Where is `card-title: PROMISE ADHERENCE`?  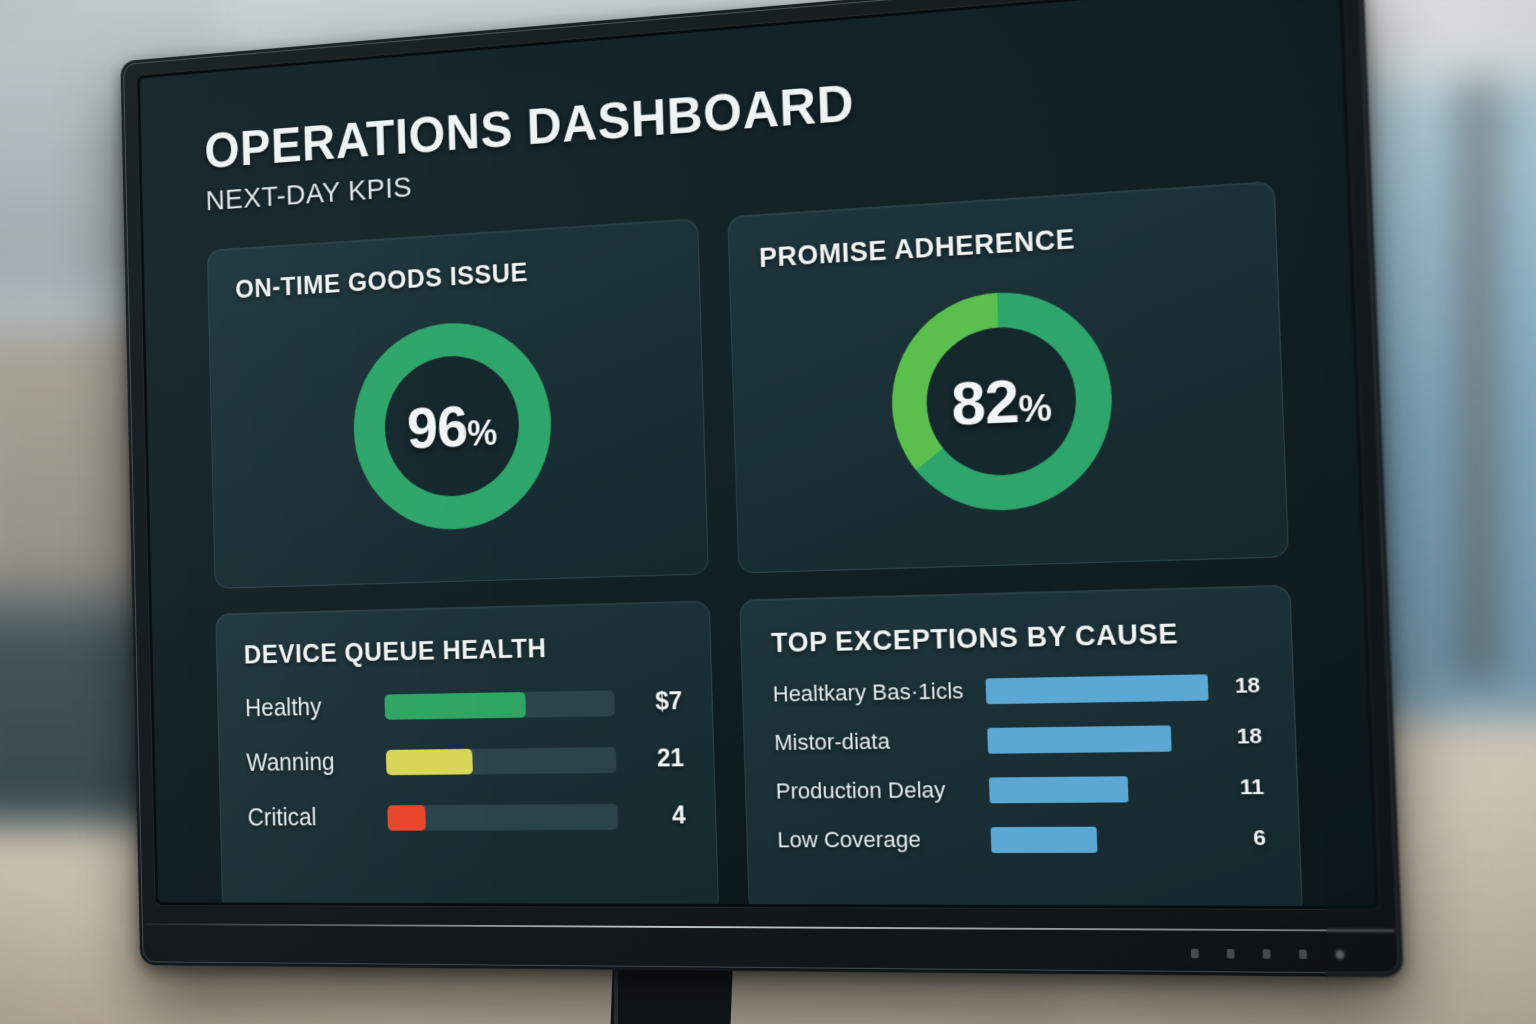 card-title: PROMISE ADHERENCE is located at coordinates (917, 248).